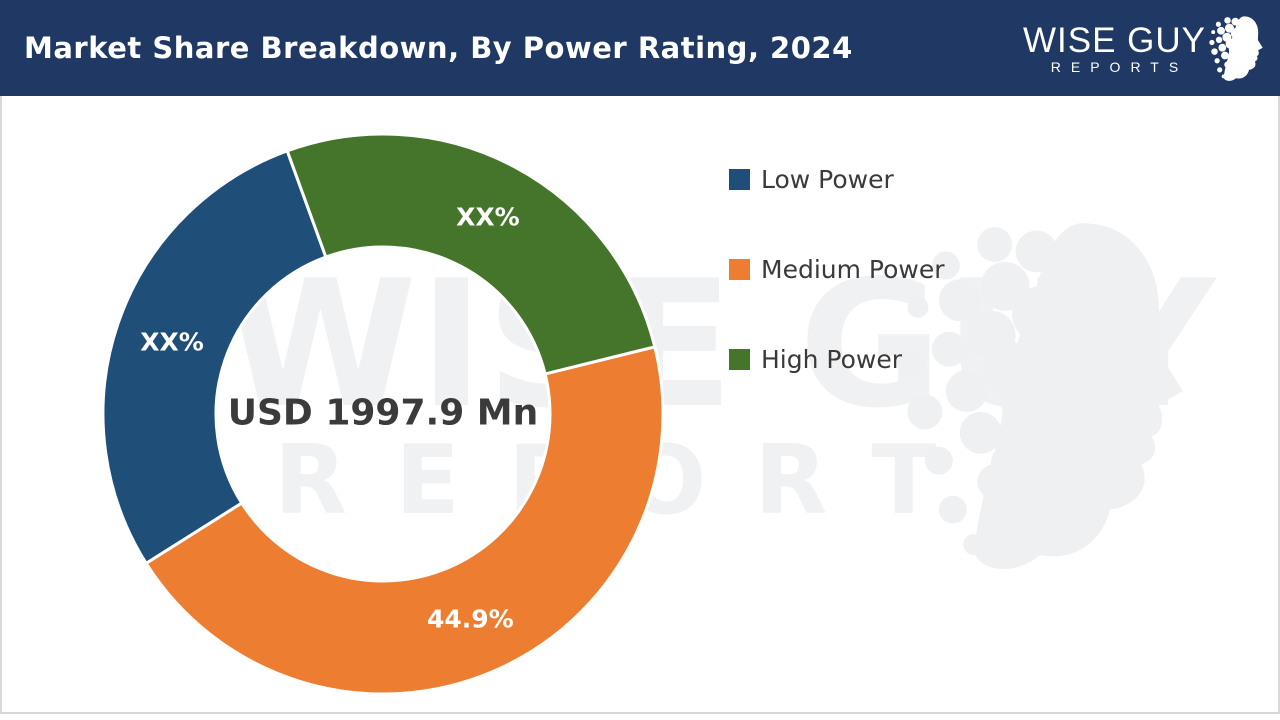  I want to click on donut-segment-low-power, so click(214, 357).